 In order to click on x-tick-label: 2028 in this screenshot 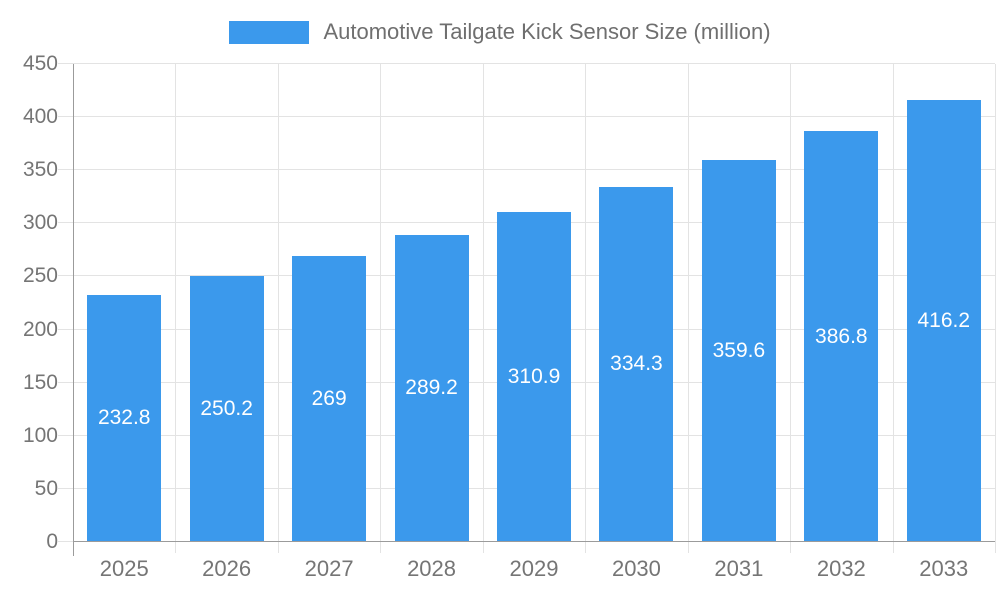, I will do `click(432, 568)`.